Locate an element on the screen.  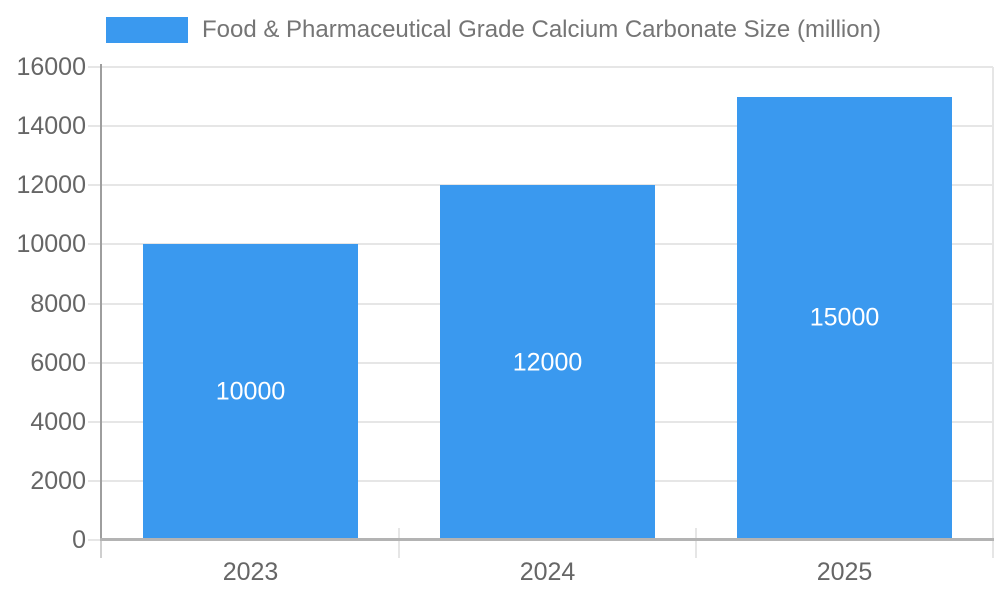
legend-swatch is located at coordinates (147, 30).